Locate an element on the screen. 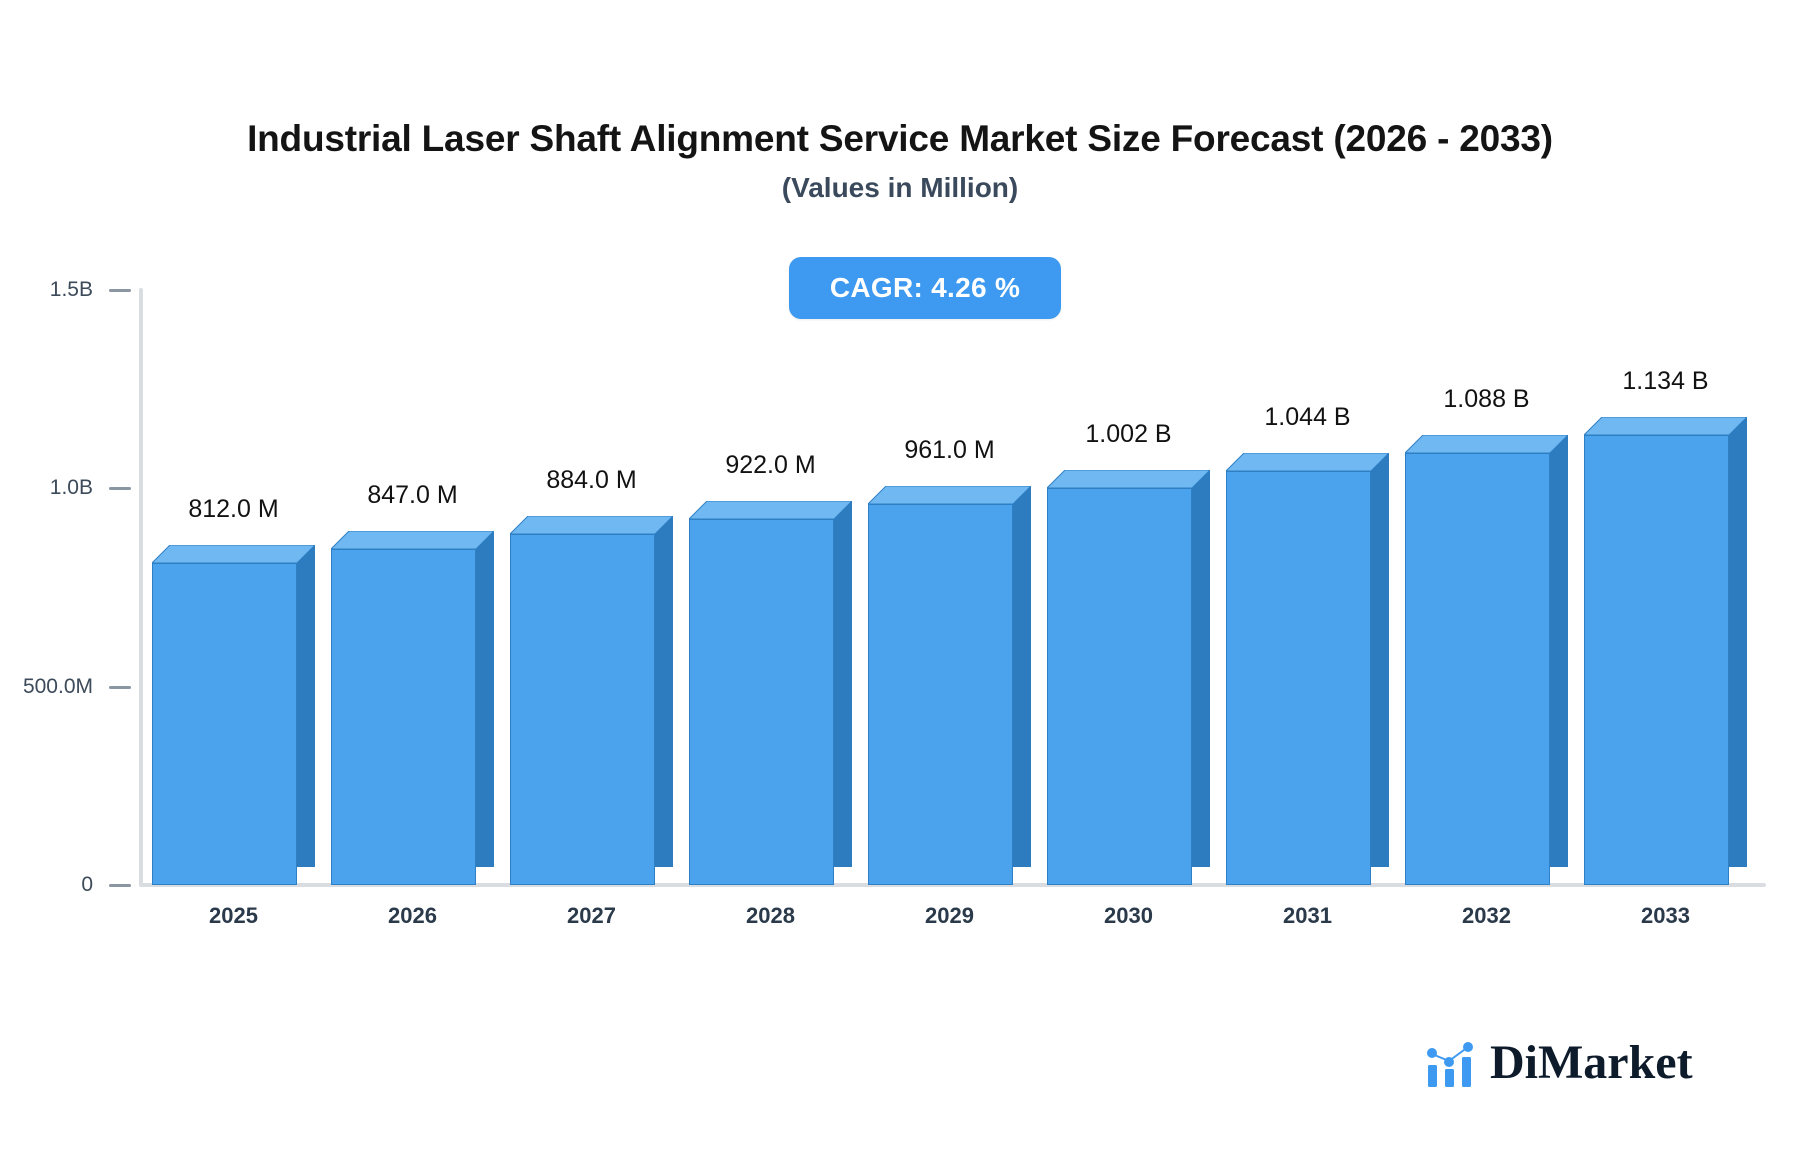 The height and width of the screenshot is (1156, 1800). x-axis-tick-label: 2027 is located at coordinates (591, 915).